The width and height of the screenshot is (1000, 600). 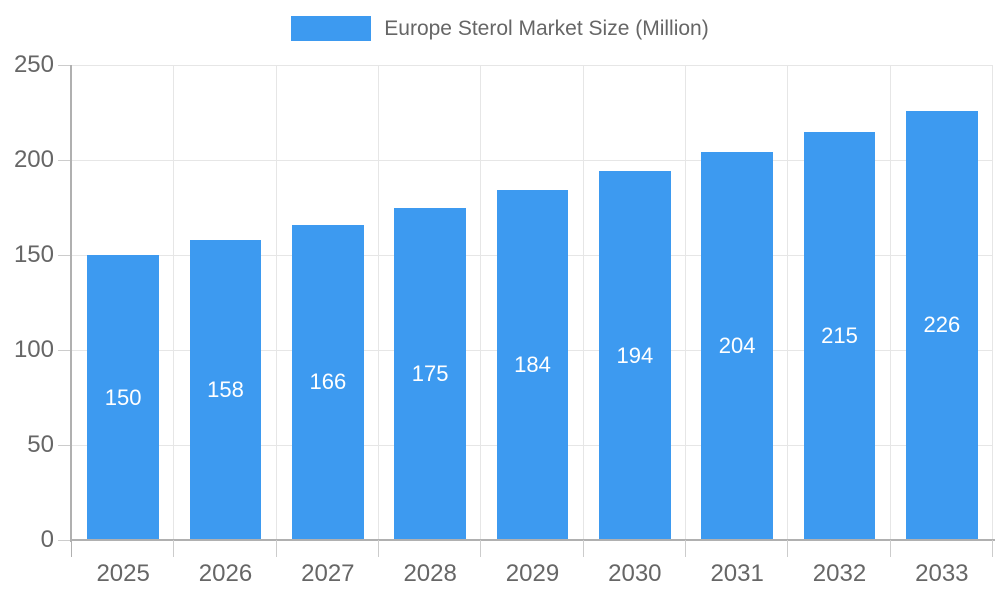 I want to click on x-tick-label: 2028, so click(x=430, y=573).